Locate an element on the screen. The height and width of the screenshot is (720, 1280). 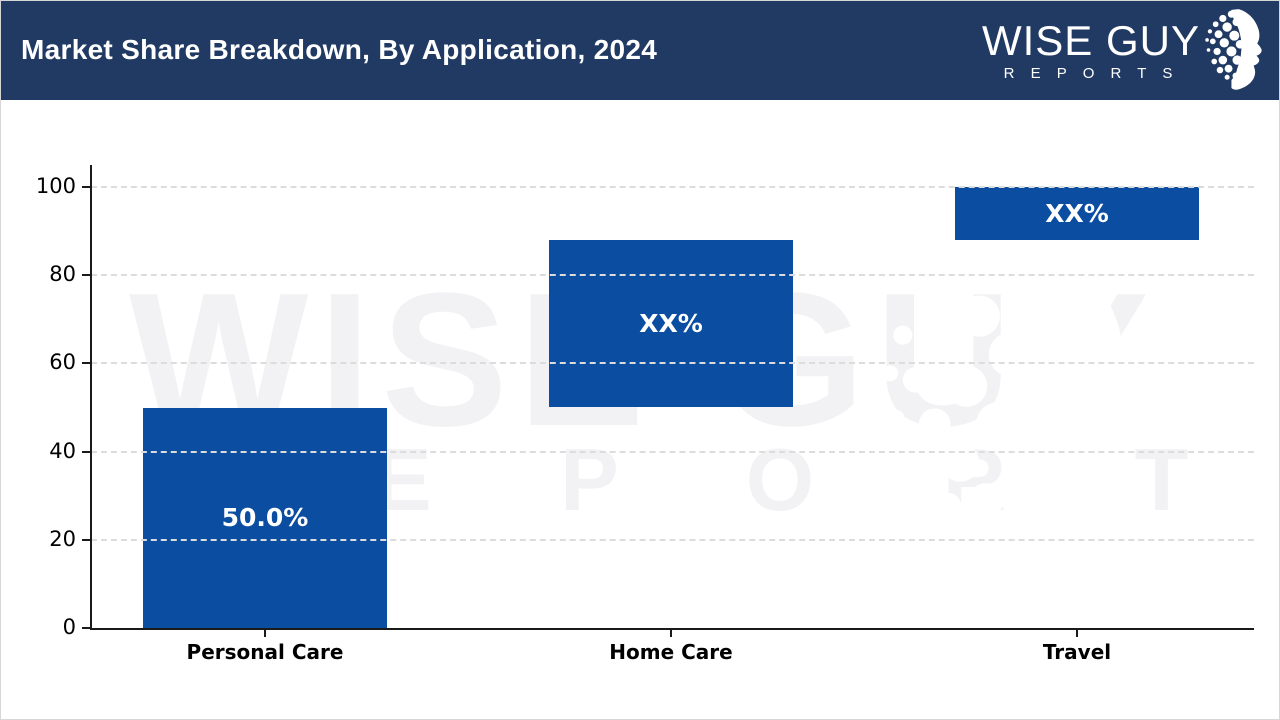
logo-text: WISE GUY R E P O R T S is located at coordinates (1090, 49).